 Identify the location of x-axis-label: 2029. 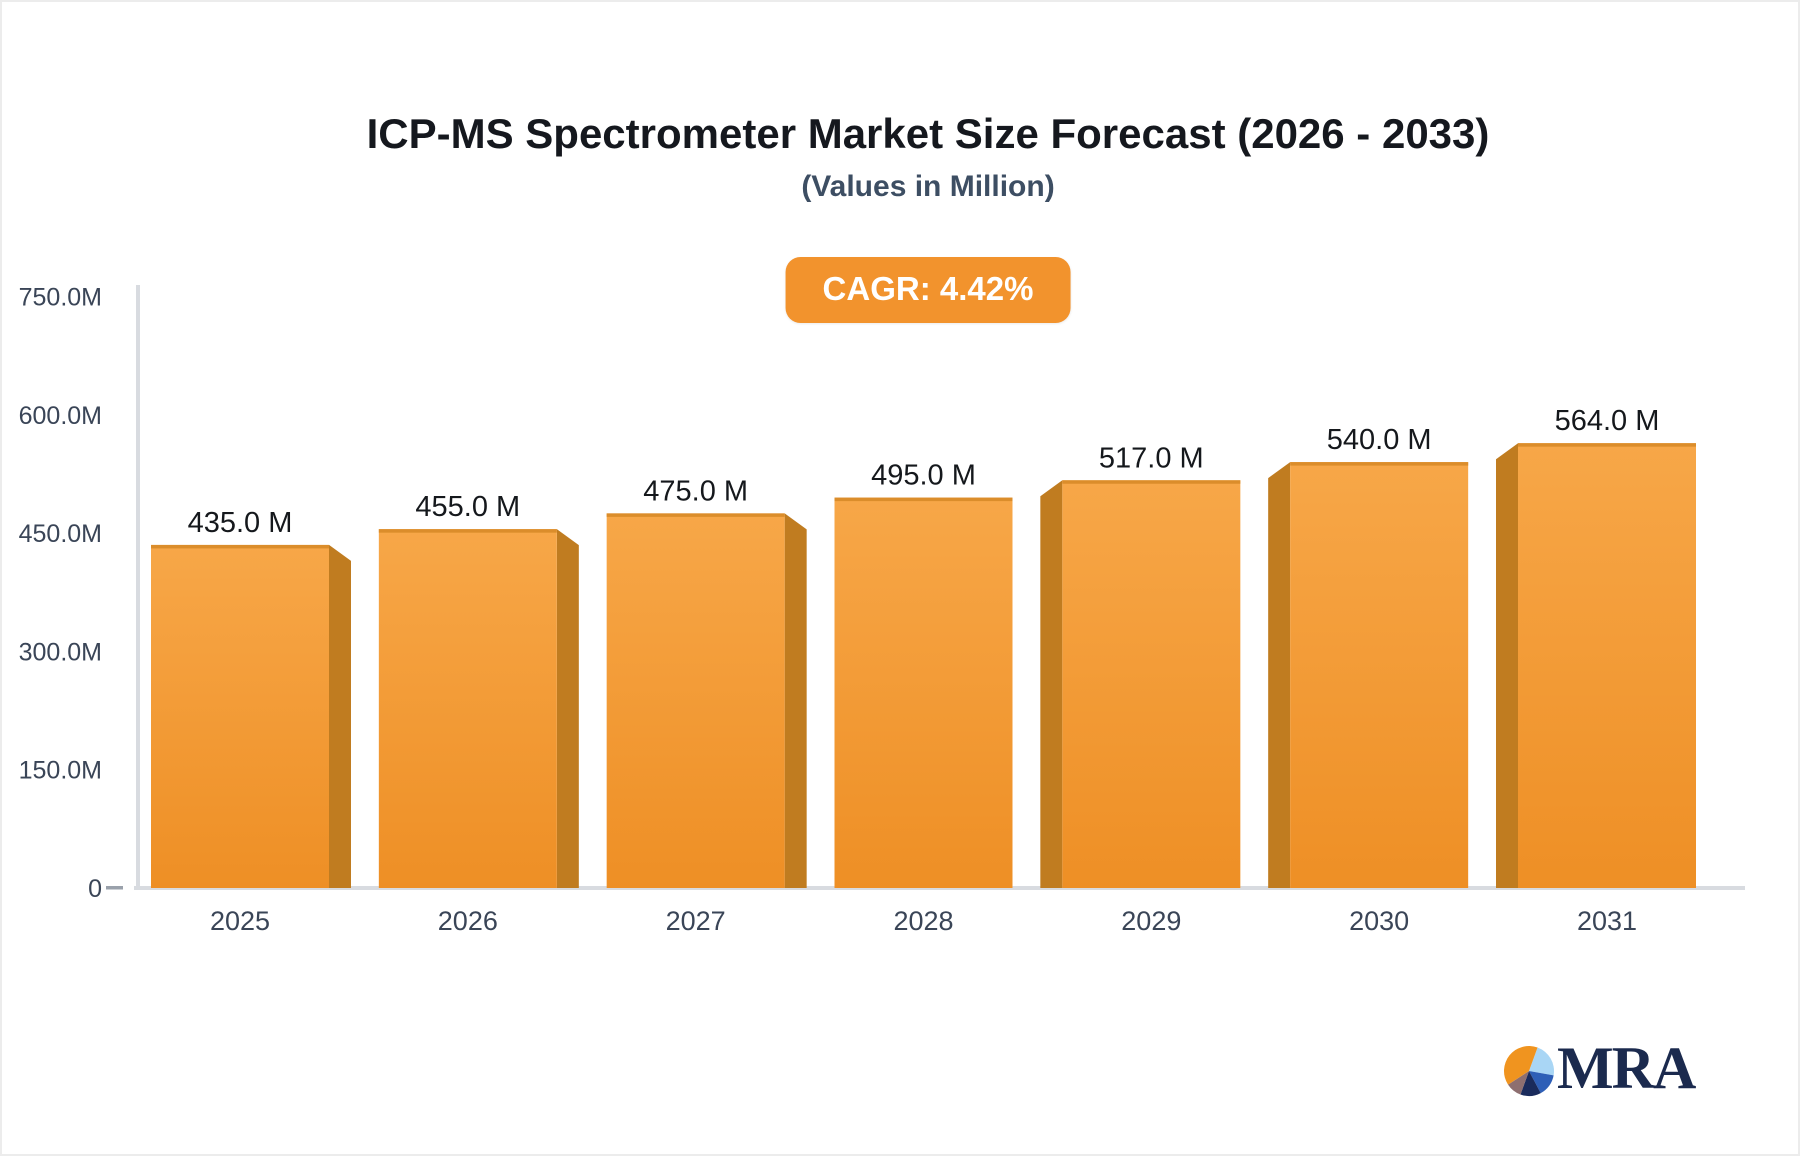
(1151, 921).